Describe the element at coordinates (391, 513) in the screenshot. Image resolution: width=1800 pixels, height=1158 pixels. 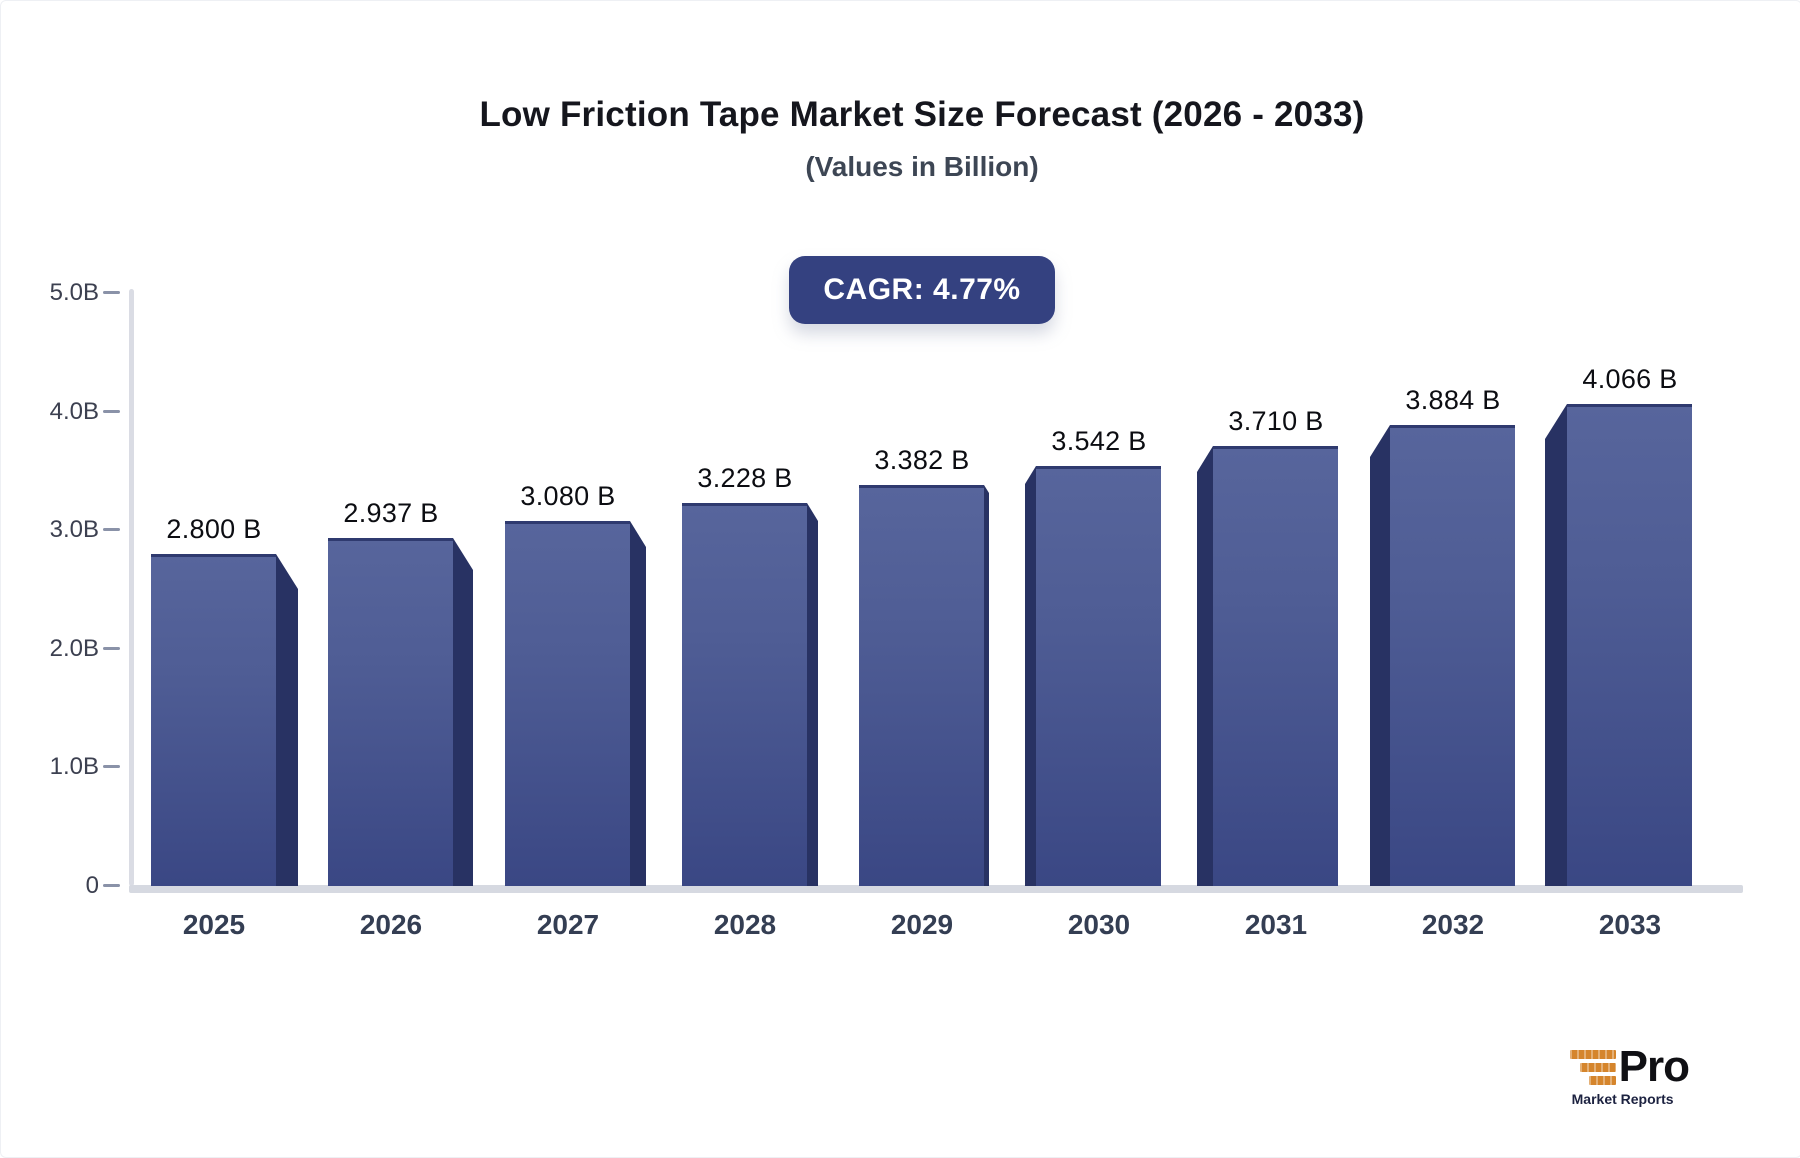
I see `bar-value-label: 2.937 B` at that location.